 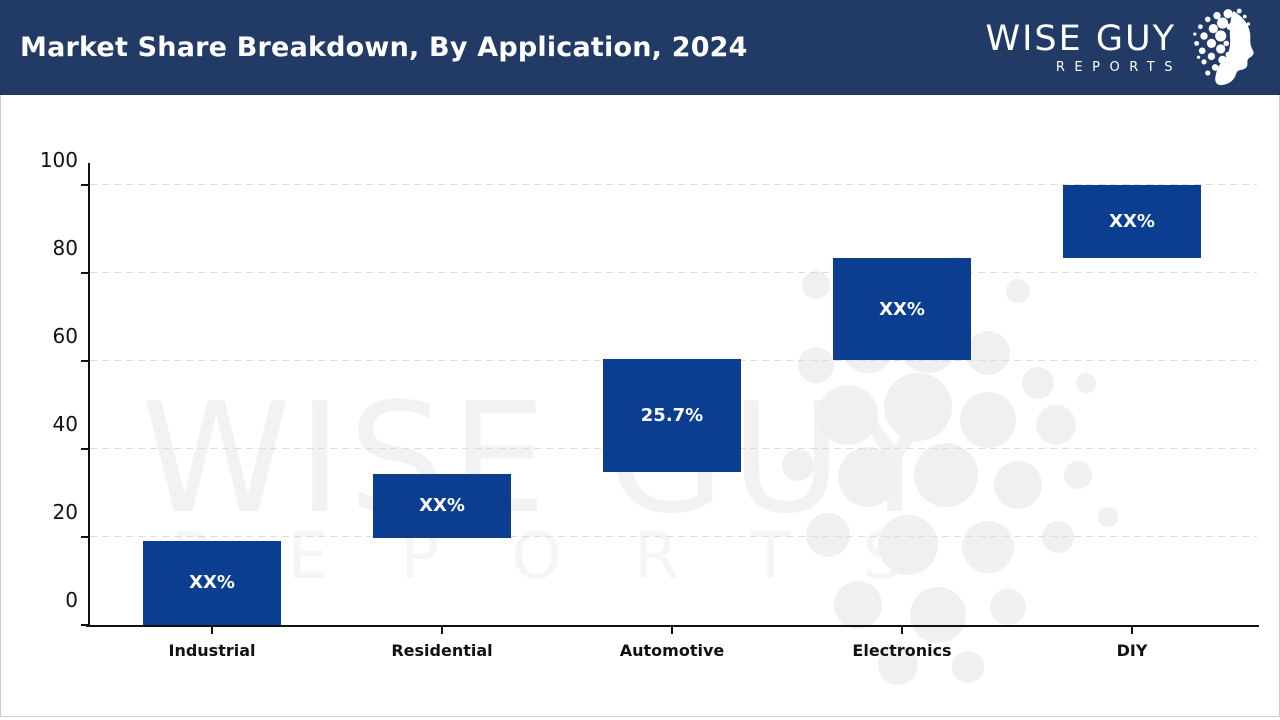 What do you see at coordinates (550, 557) in the screenshot?
I see `watermark-text-secondary: R E P O R T S` at bounding box center [550, 557].